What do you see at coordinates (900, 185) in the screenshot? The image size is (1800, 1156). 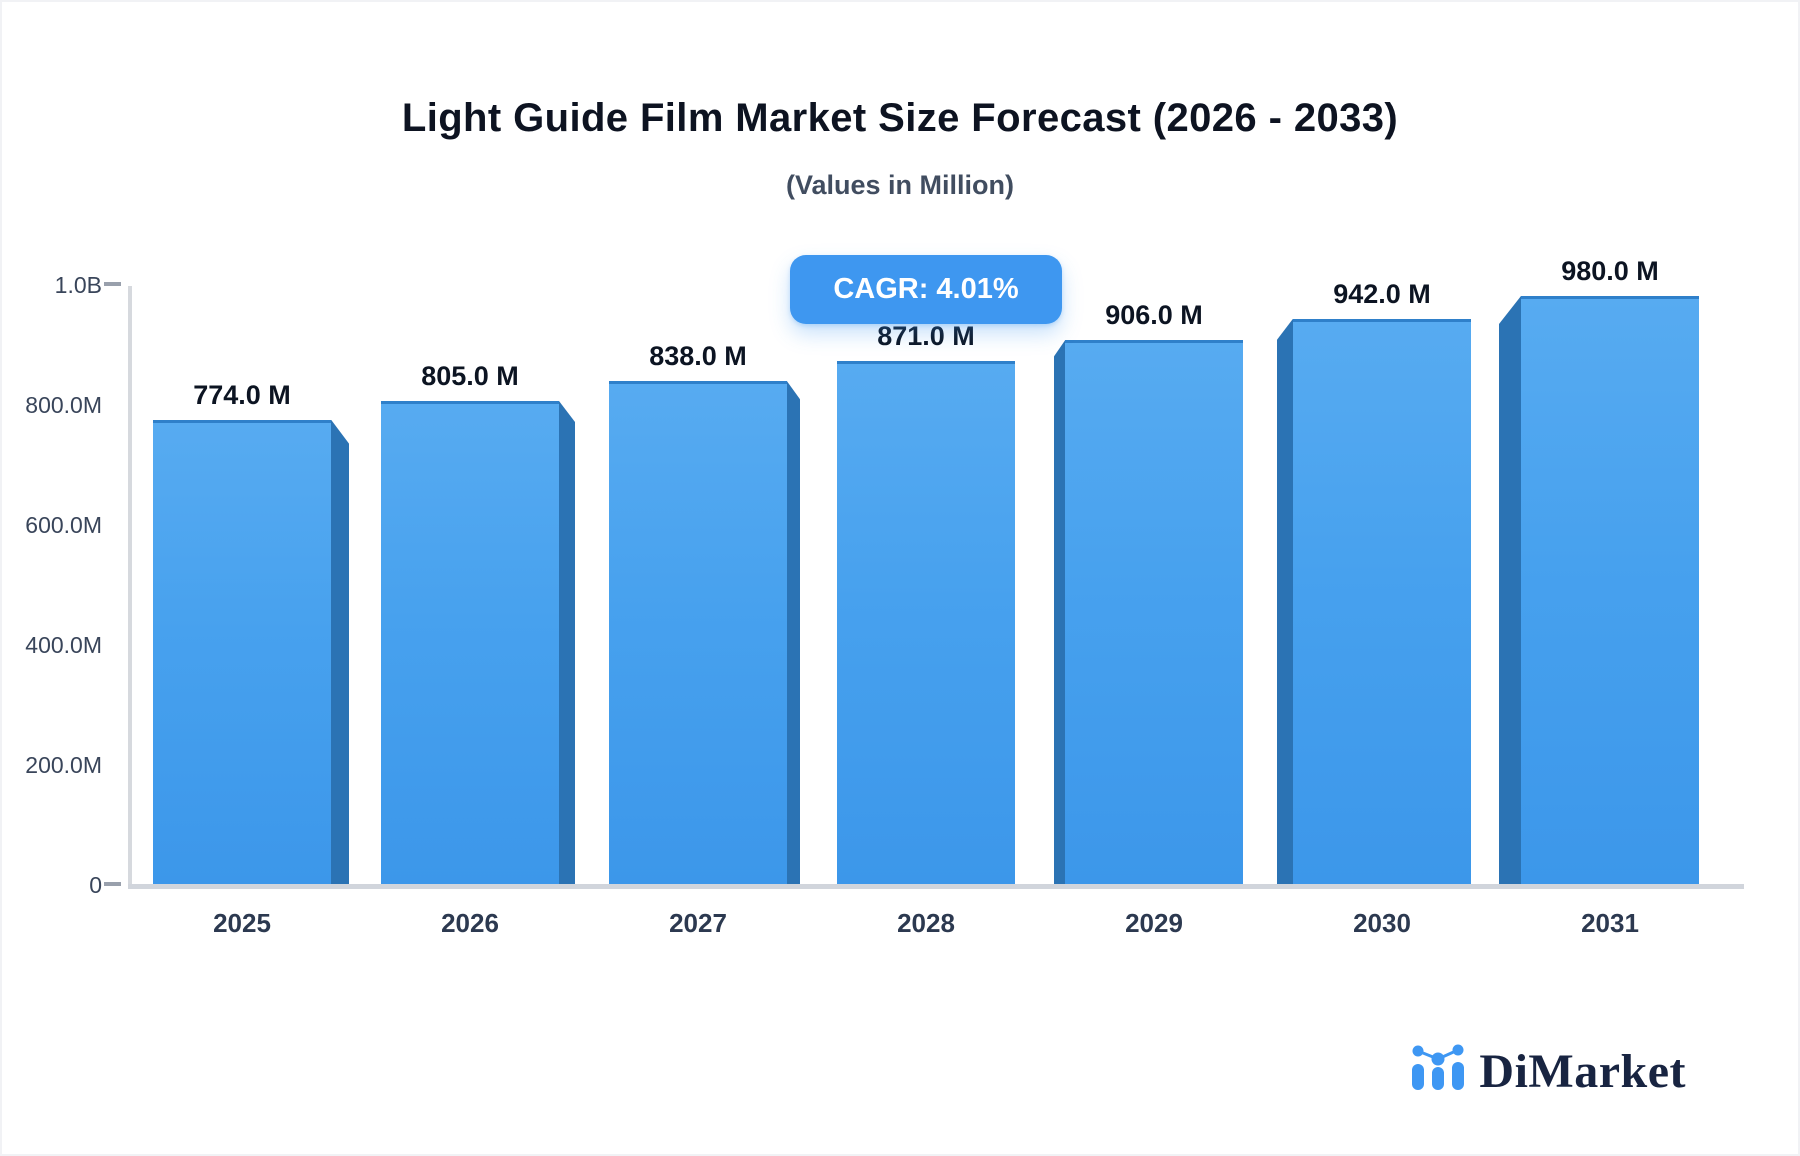 I see `chart-subtitle: (Values in Million)` at bounding box center [900, 185].